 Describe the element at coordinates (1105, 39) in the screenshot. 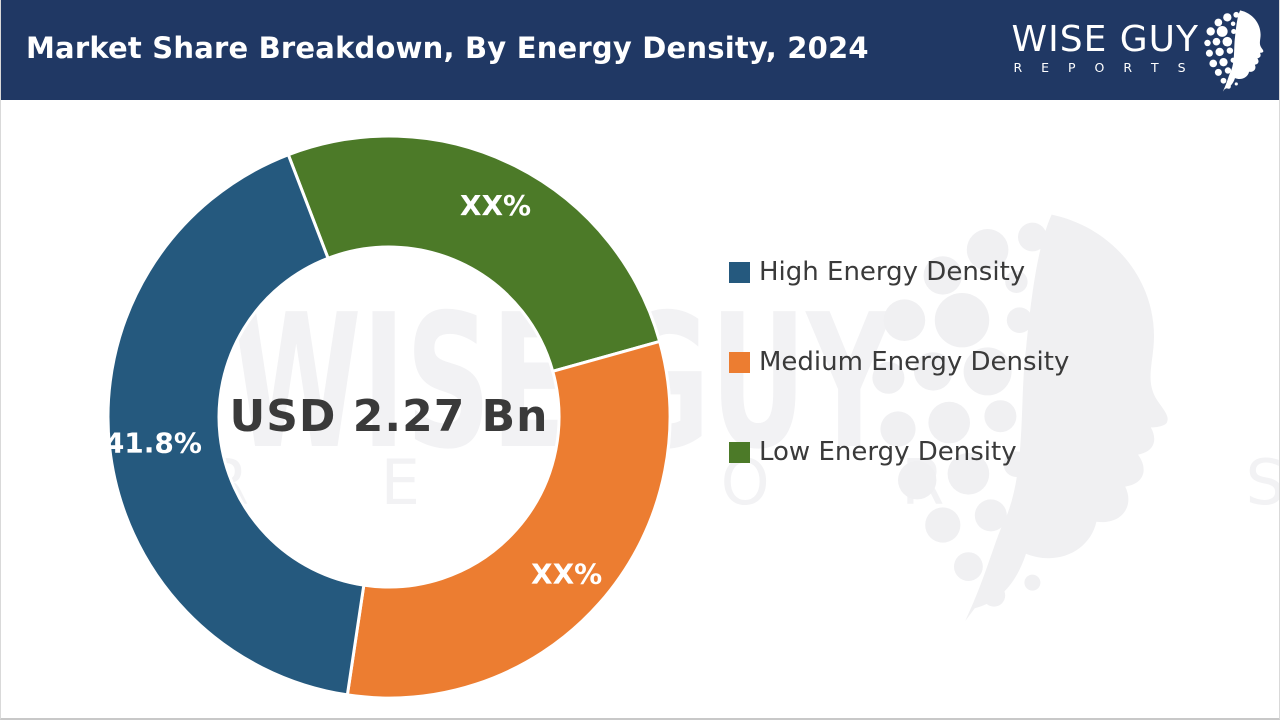

I see `logo-wordmark: WISE GUY` at that location.